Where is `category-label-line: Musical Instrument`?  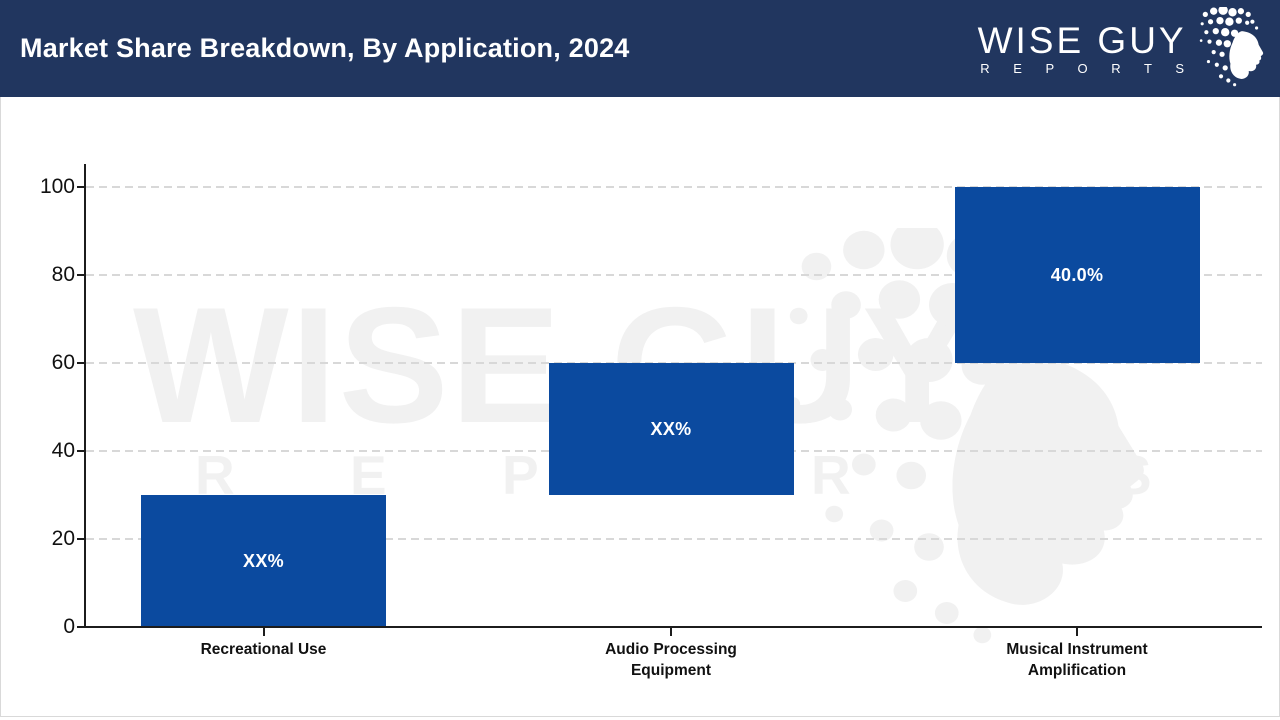
category-label-line: Musical Instrument is located at coordinates (1077, 649).